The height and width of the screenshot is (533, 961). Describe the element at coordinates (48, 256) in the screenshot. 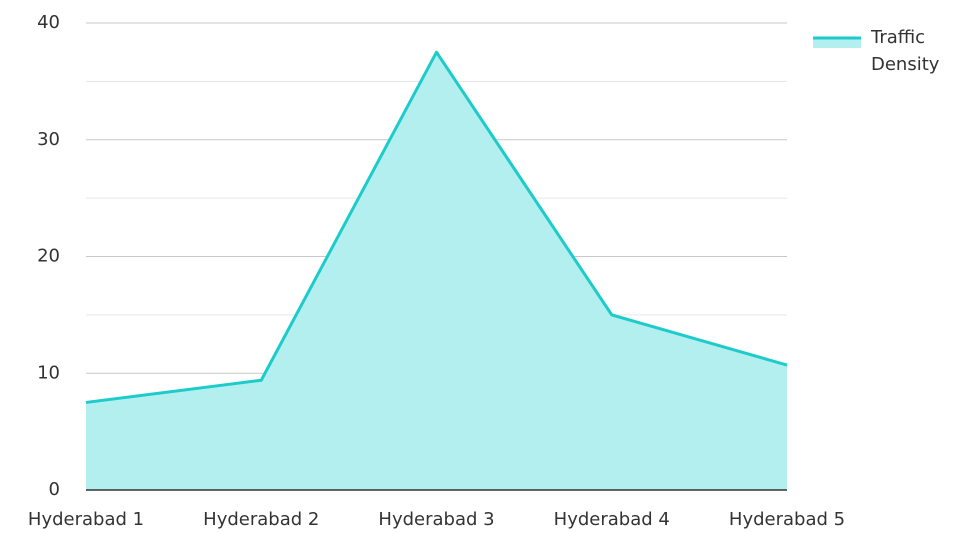

I see `y-tick-label: 20` at that location.